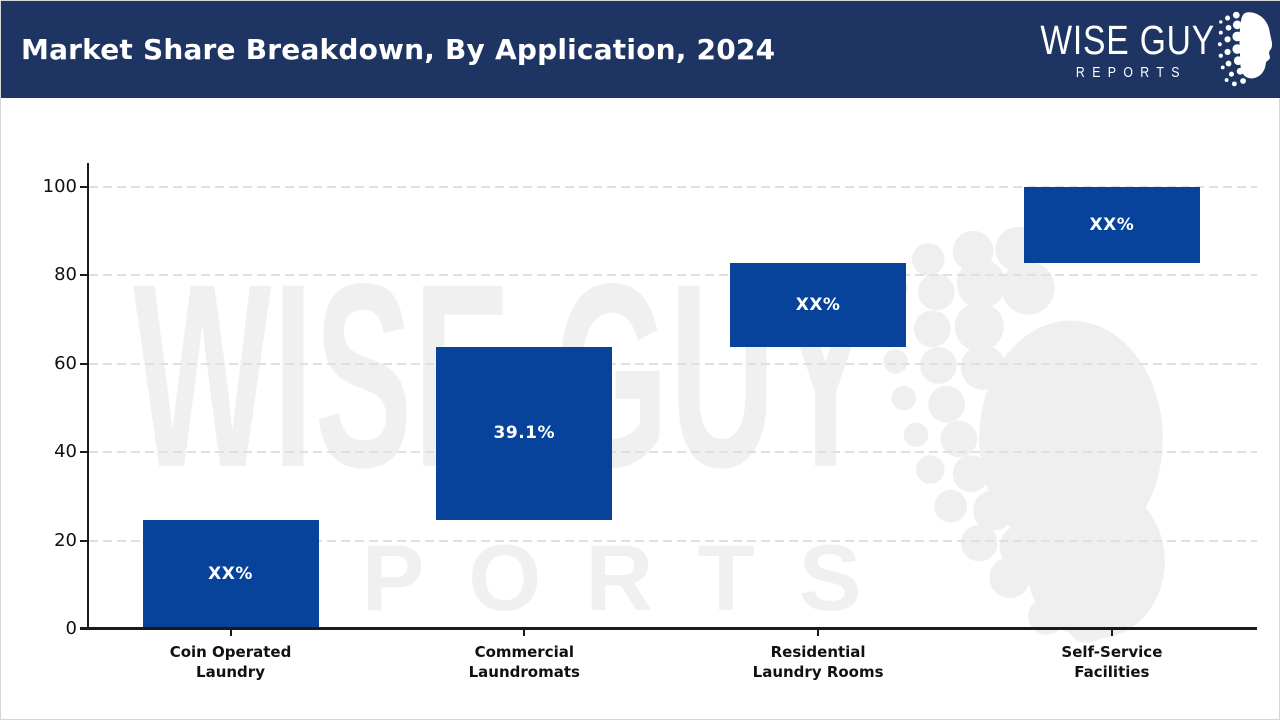 The height and width of the screenshot is (720, 1280). I want to click on y-tick-label: 40, so click(65, 452).